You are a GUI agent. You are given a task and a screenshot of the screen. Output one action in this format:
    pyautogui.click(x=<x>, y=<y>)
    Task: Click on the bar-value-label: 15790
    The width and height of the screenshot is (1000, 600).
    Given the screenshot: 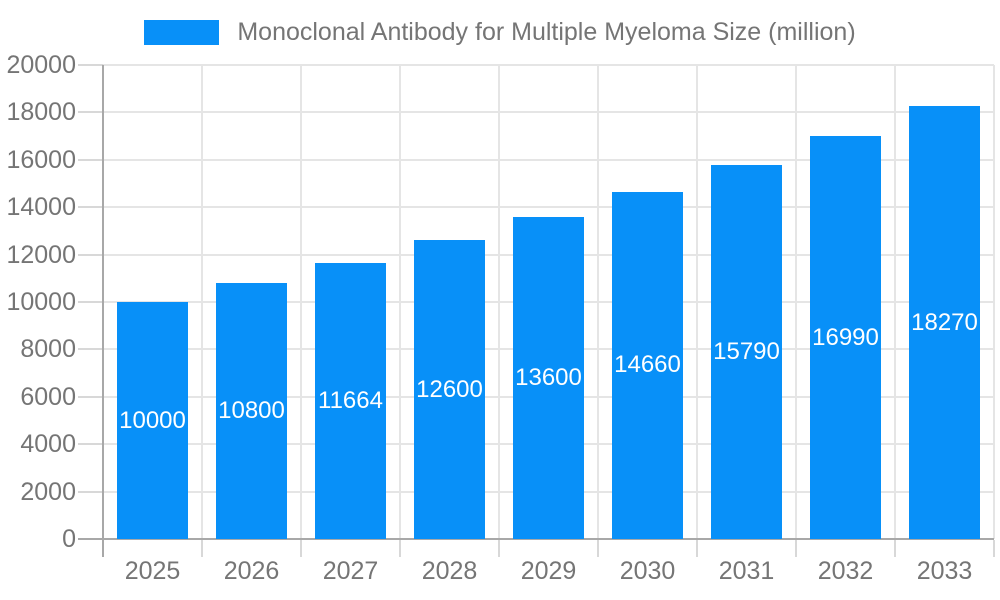 What is the action you would take?
    pyautogui.click(x=746, y=351)
    